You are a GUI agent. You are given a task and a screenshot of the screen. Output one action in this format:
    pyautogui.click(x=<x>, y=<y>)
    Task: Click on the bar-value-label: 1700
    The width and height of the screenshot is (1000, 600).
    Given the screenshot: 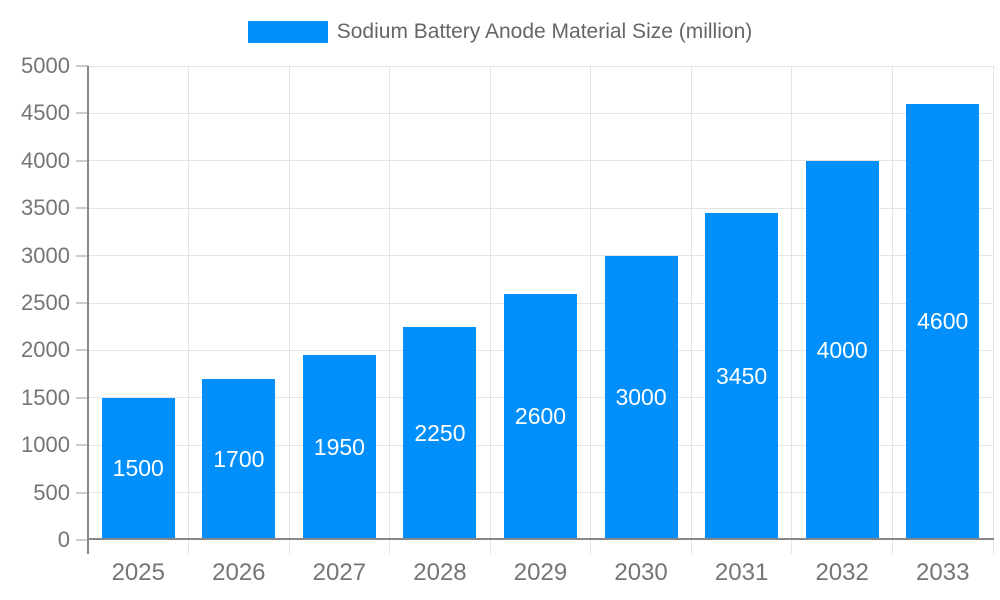 What is the action you would take?
    pyautogui.click(x=239, y=458)
    